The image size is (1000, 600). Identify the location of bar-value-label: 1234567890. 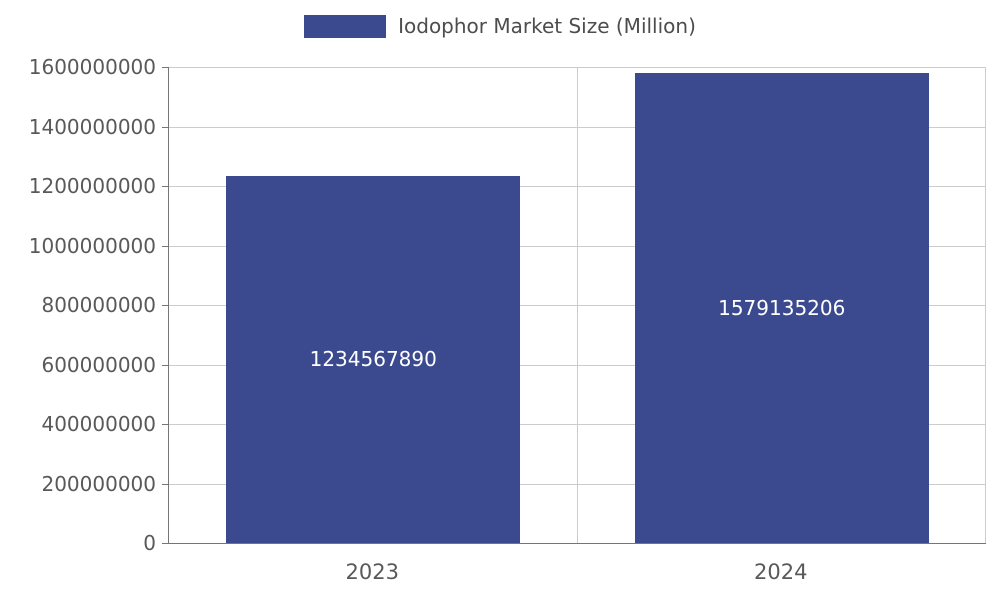
(373, 359).